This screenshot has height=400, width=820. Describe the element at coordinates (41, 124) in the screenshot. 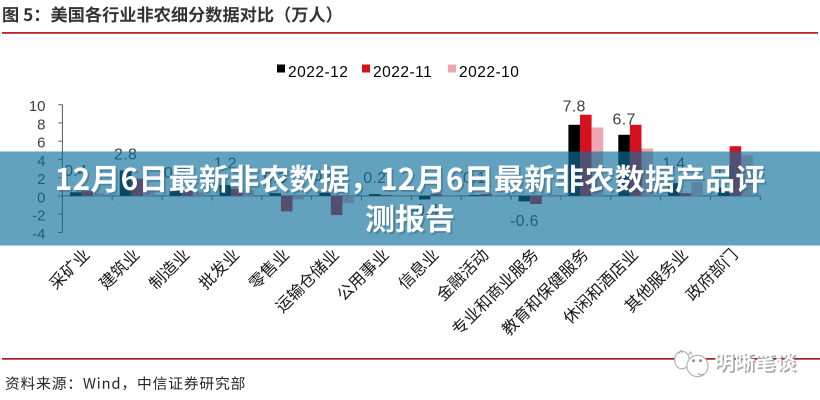

I see `svg-text: 8` at that location.